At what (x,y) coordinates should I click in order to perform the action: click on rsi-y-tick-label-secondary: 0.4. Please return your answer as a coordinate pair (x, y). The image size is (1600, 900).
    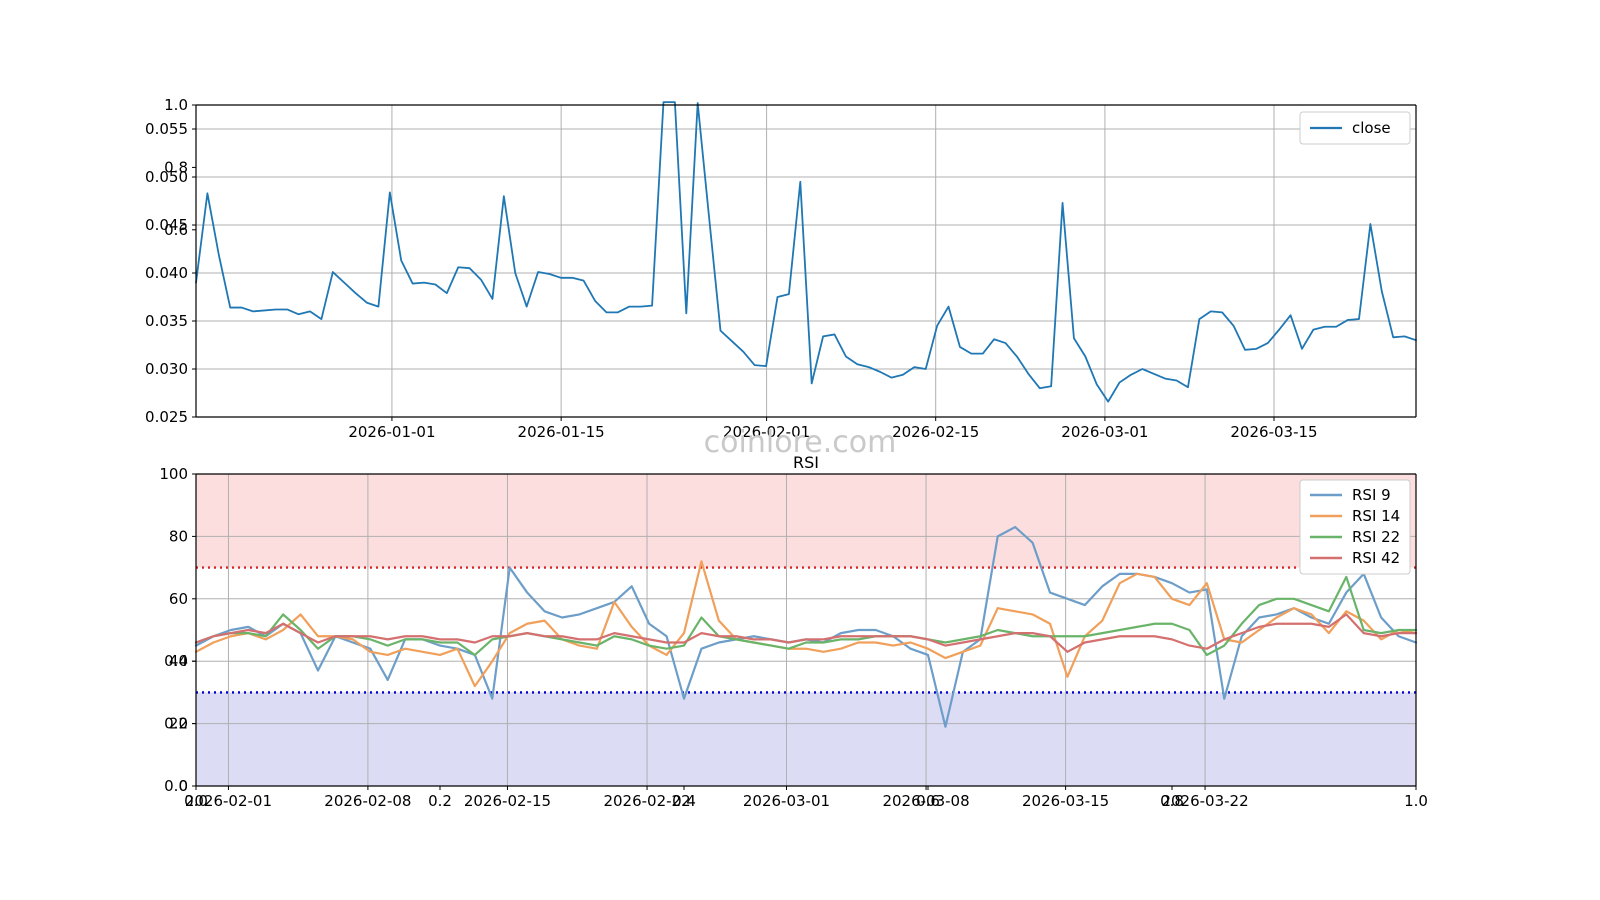
    Looking at the image, I should click on (176, 661).